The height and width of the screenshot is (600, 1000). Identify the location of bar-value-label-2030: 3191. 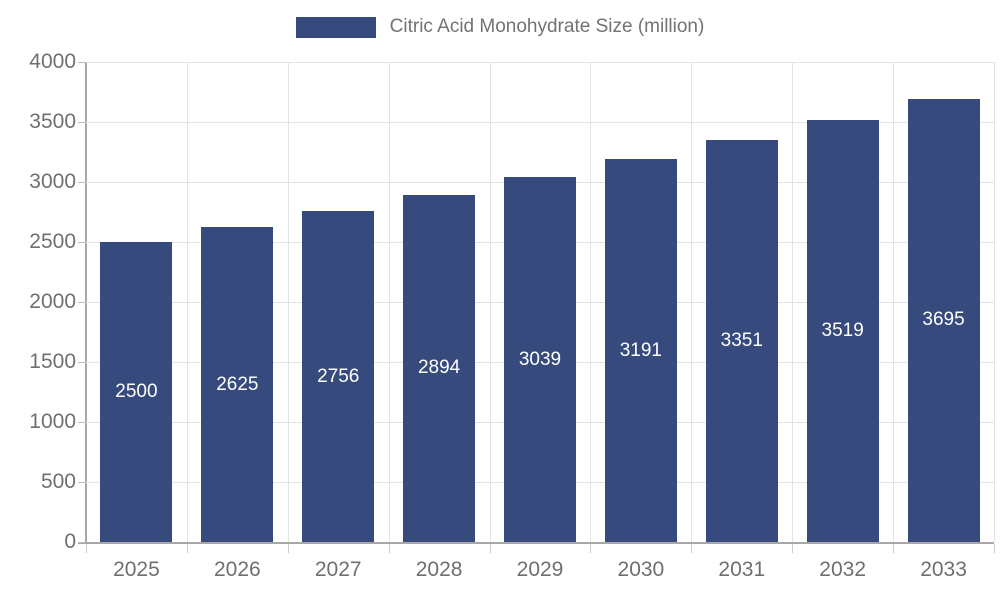
(641, 350).